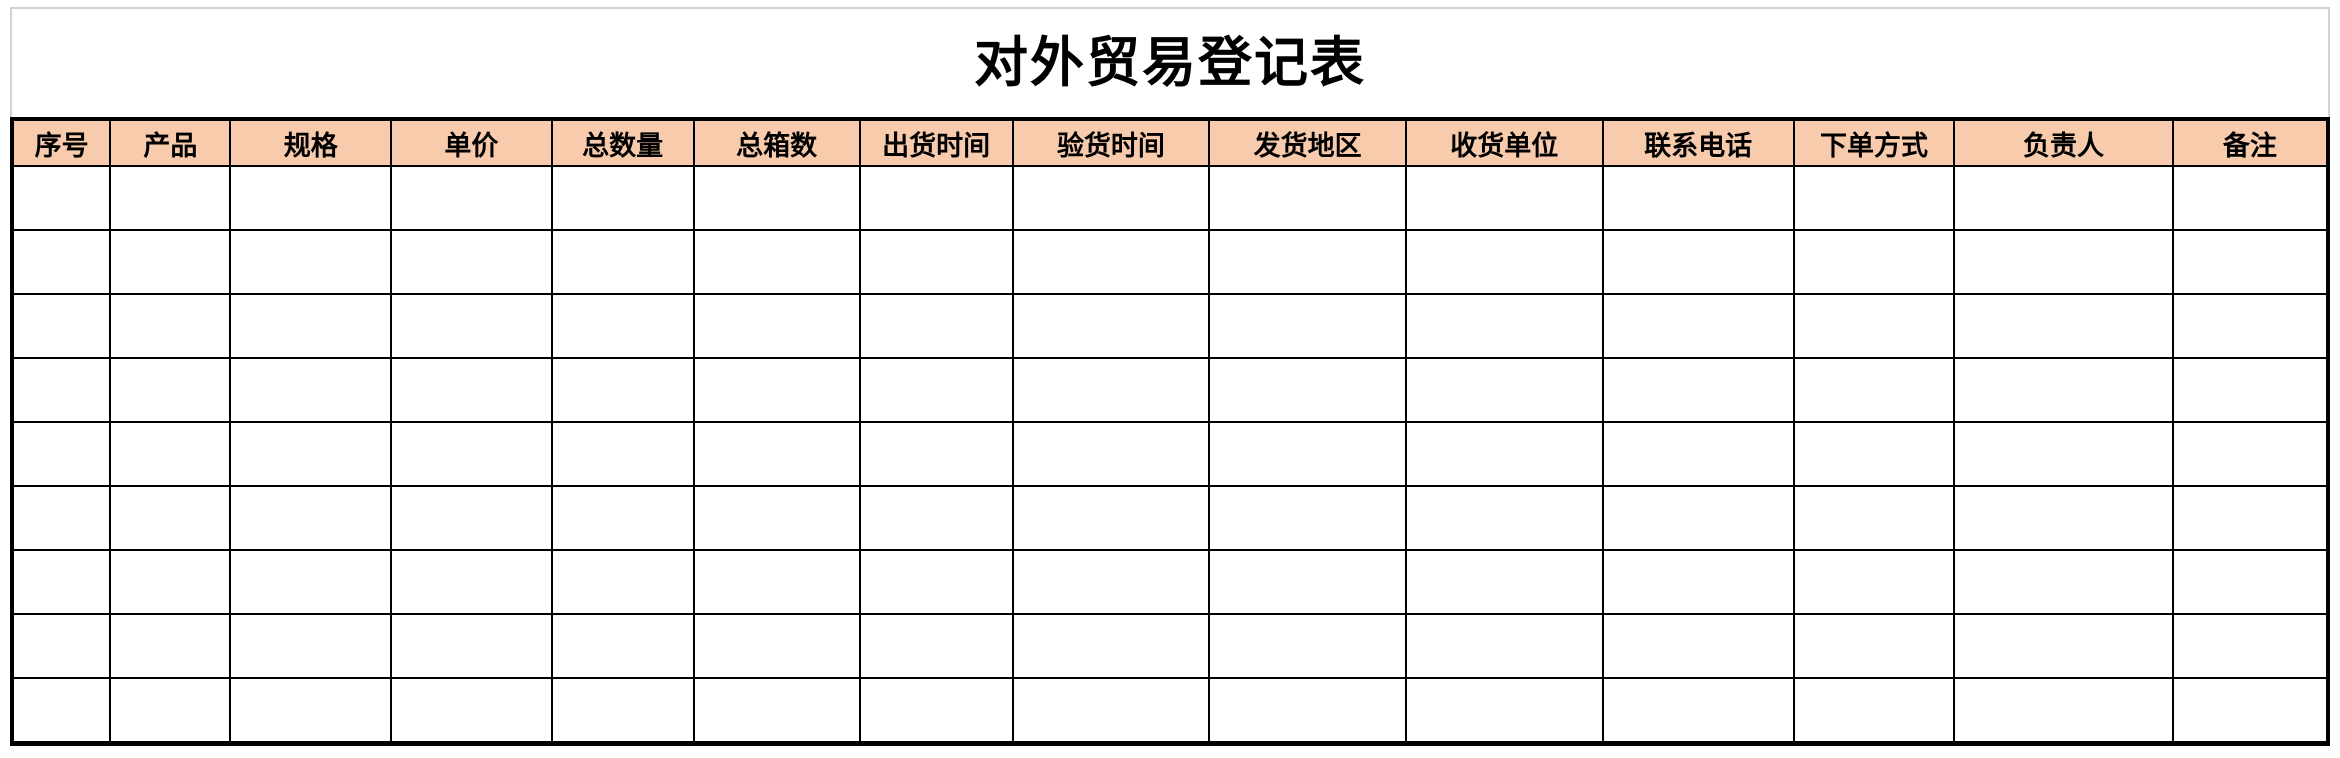 Image resolution: width=2340 pixels, height=758 pixels. Describe the element at coordinates (60, 142) in the screenshot. I see `column-header: 序号` at that location.